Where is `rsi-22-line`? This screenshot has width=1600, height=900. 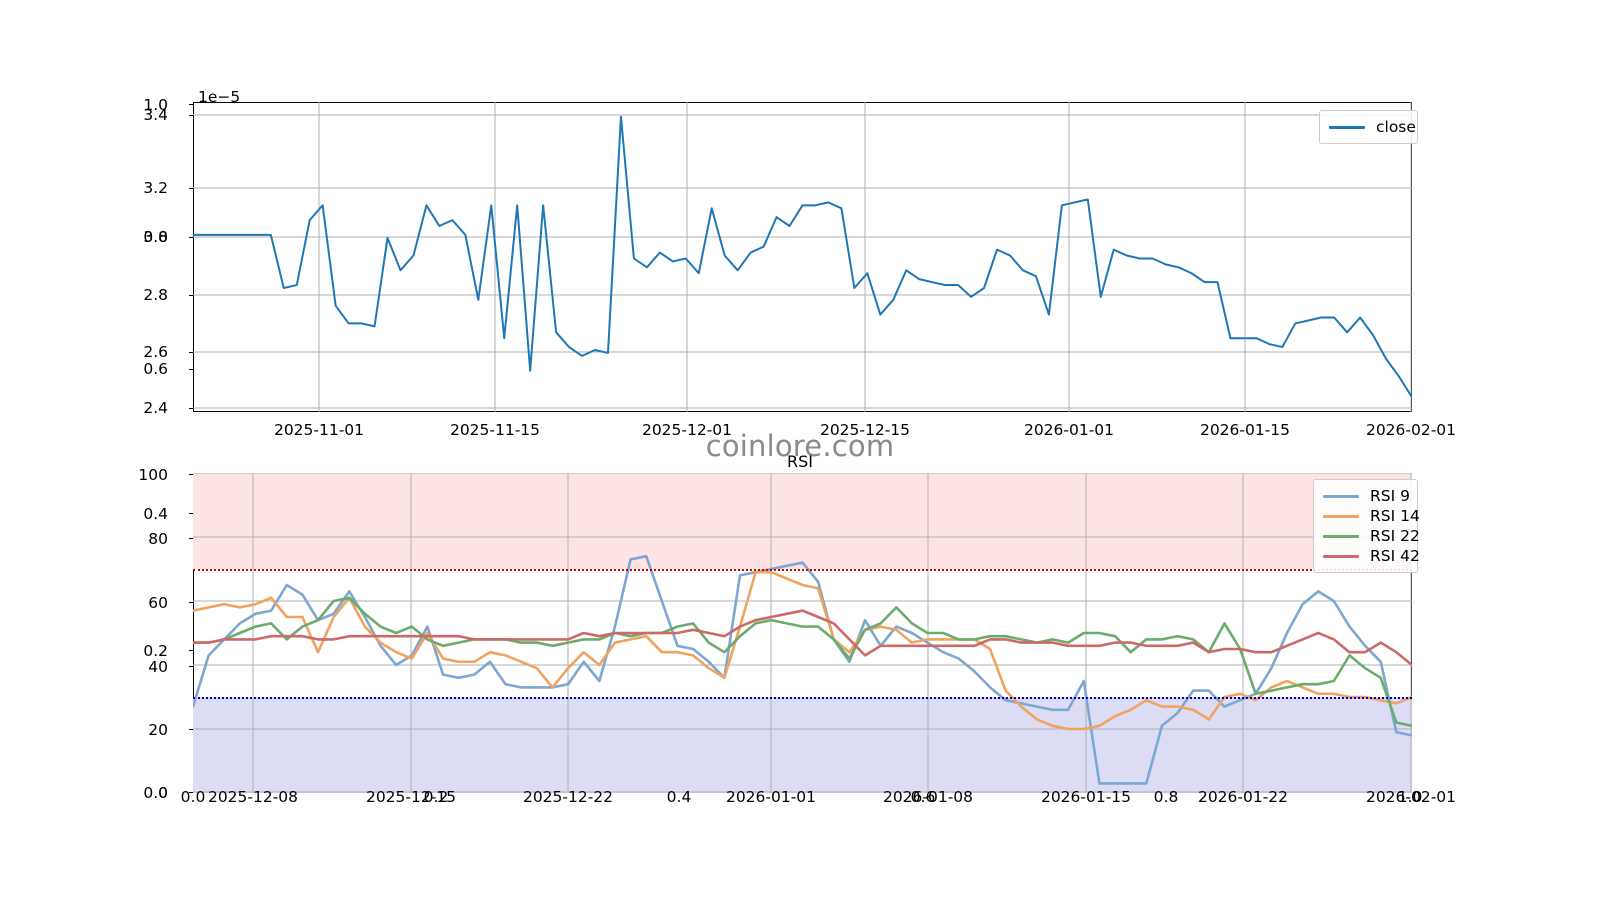
rsi-22-line is located at coordinates (802, 662).